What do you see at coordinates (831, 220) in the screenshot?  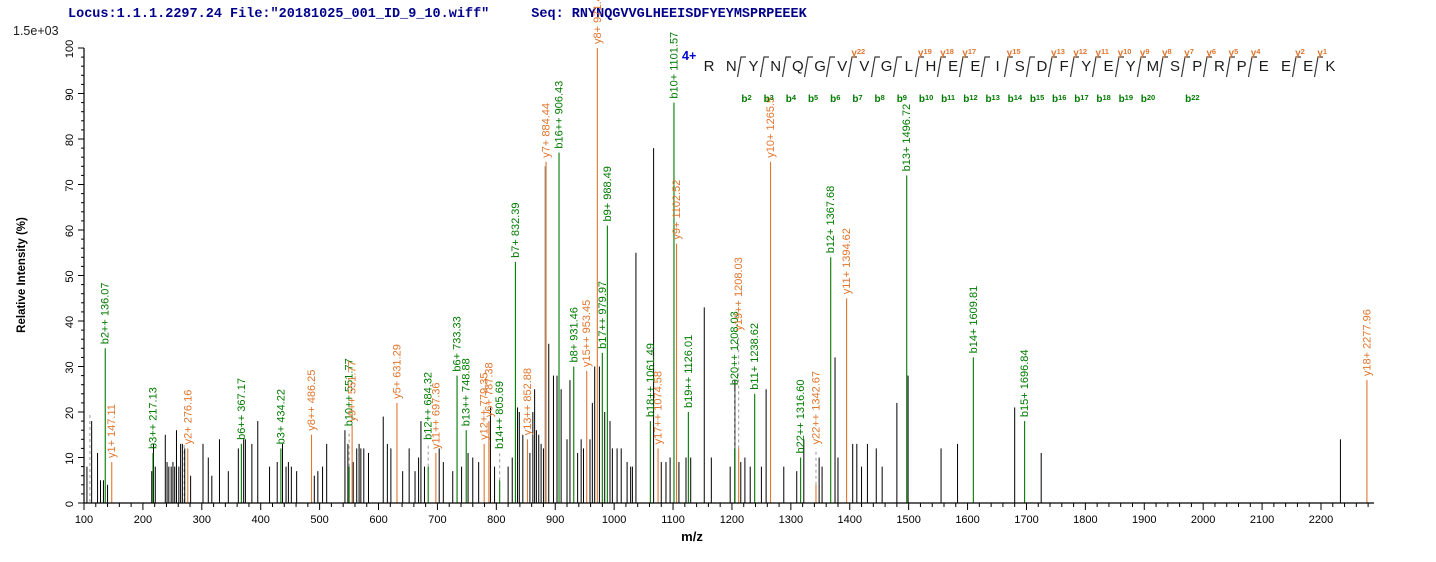 I see `b-ion-label: b12+ 1367.68` at bounding box center [831, 220].